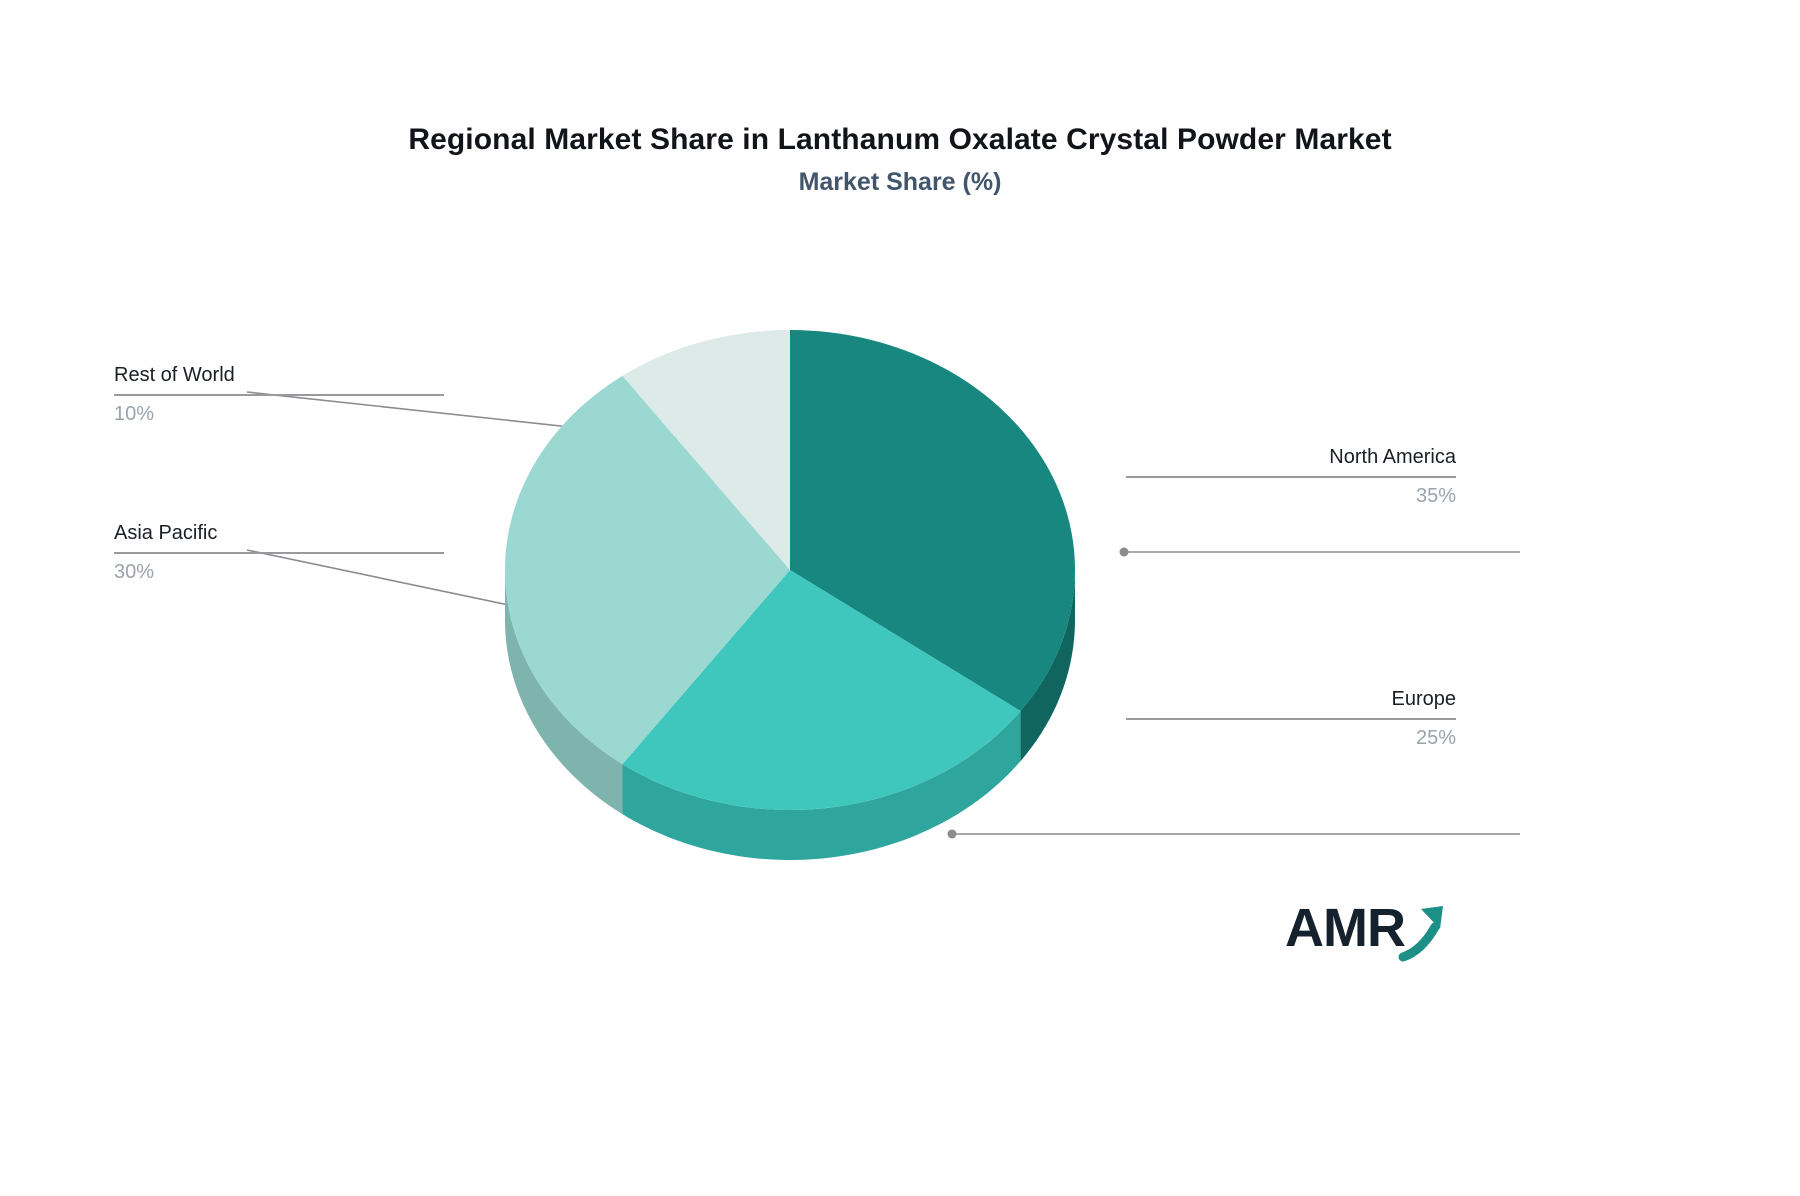 This screenshot has height=1196, width=1800. I want to click on callout-asia-pacific: Asia Pacific 30%, so click(279, 552).